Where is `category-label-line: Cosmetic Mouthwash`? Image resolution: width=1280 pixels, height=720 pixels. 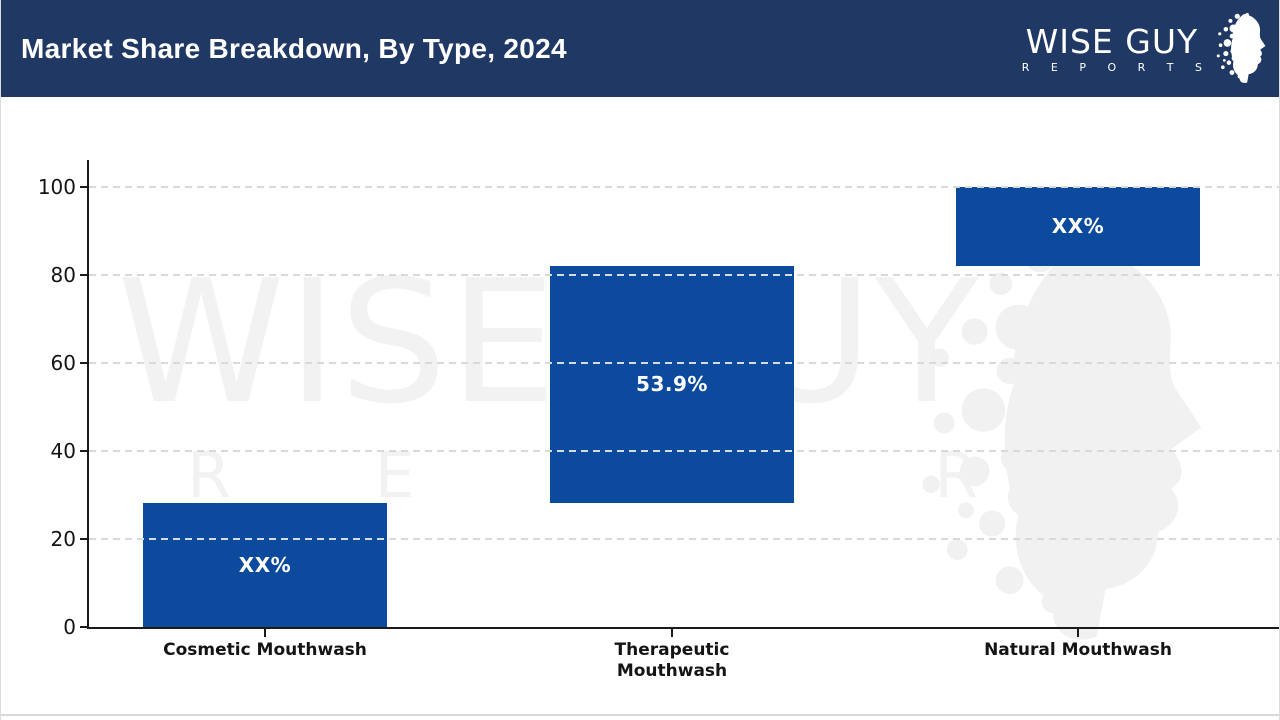
category-label-line: Cosmetic Mouthwash is located at coordinates (265, 650).